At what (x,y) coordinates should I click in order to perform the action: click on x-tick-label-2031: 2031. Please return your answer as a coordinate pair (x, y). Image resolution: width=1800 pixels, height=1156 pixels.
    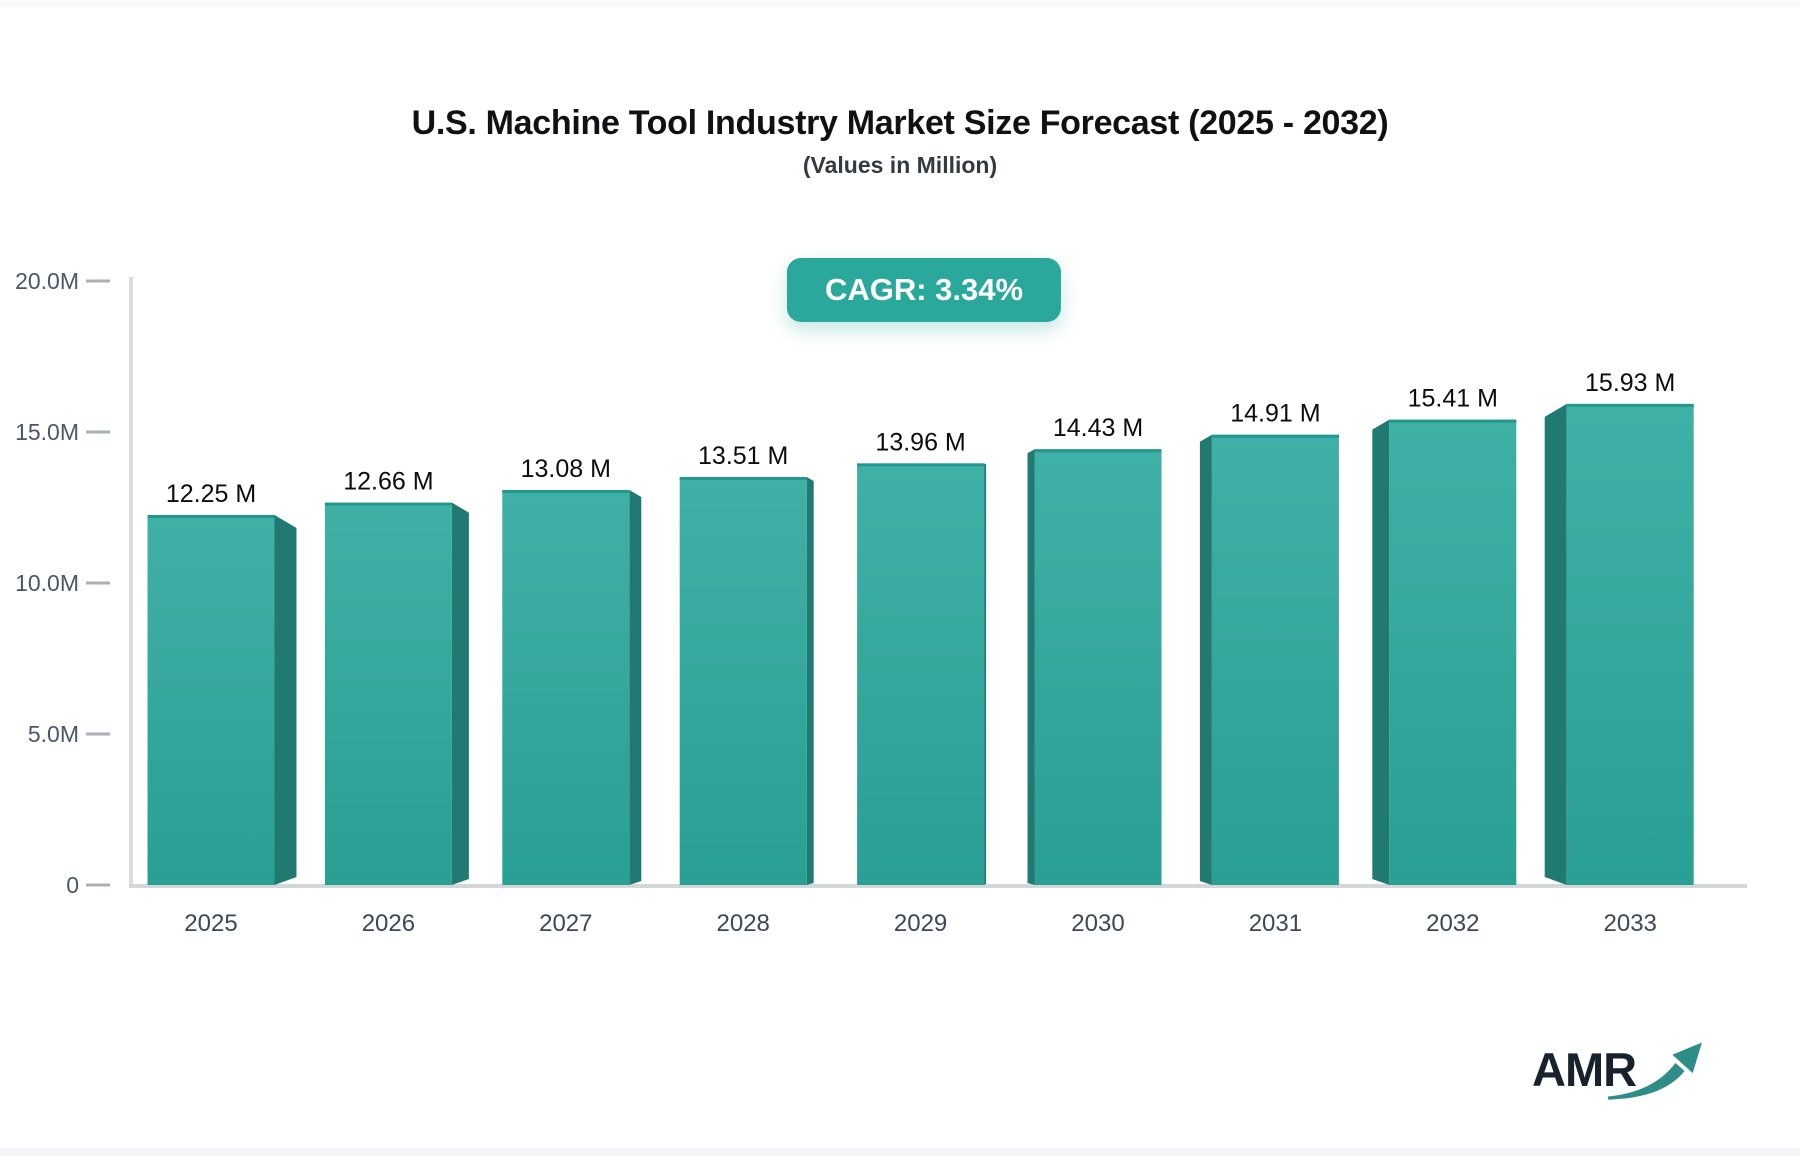
    Looking at the image, I should click on (1275, 923).